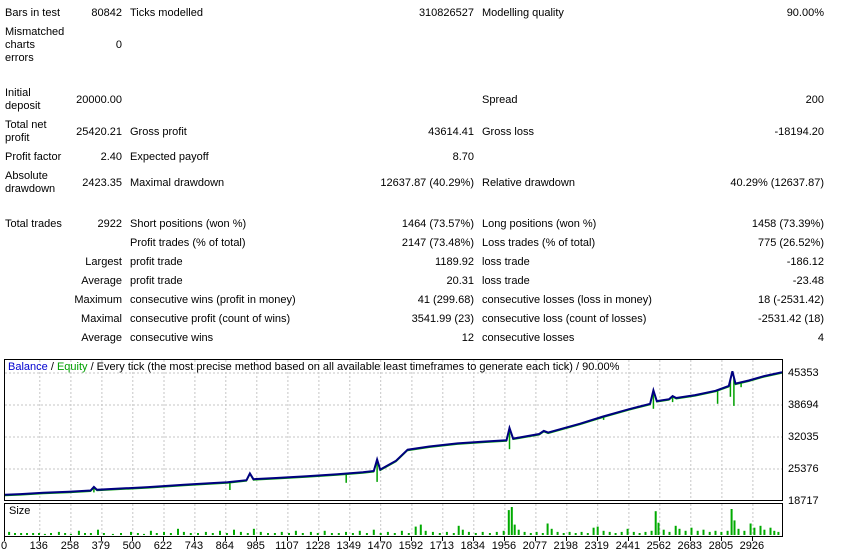  I want to click on y-axis-label: 25376, so click(803, 469).